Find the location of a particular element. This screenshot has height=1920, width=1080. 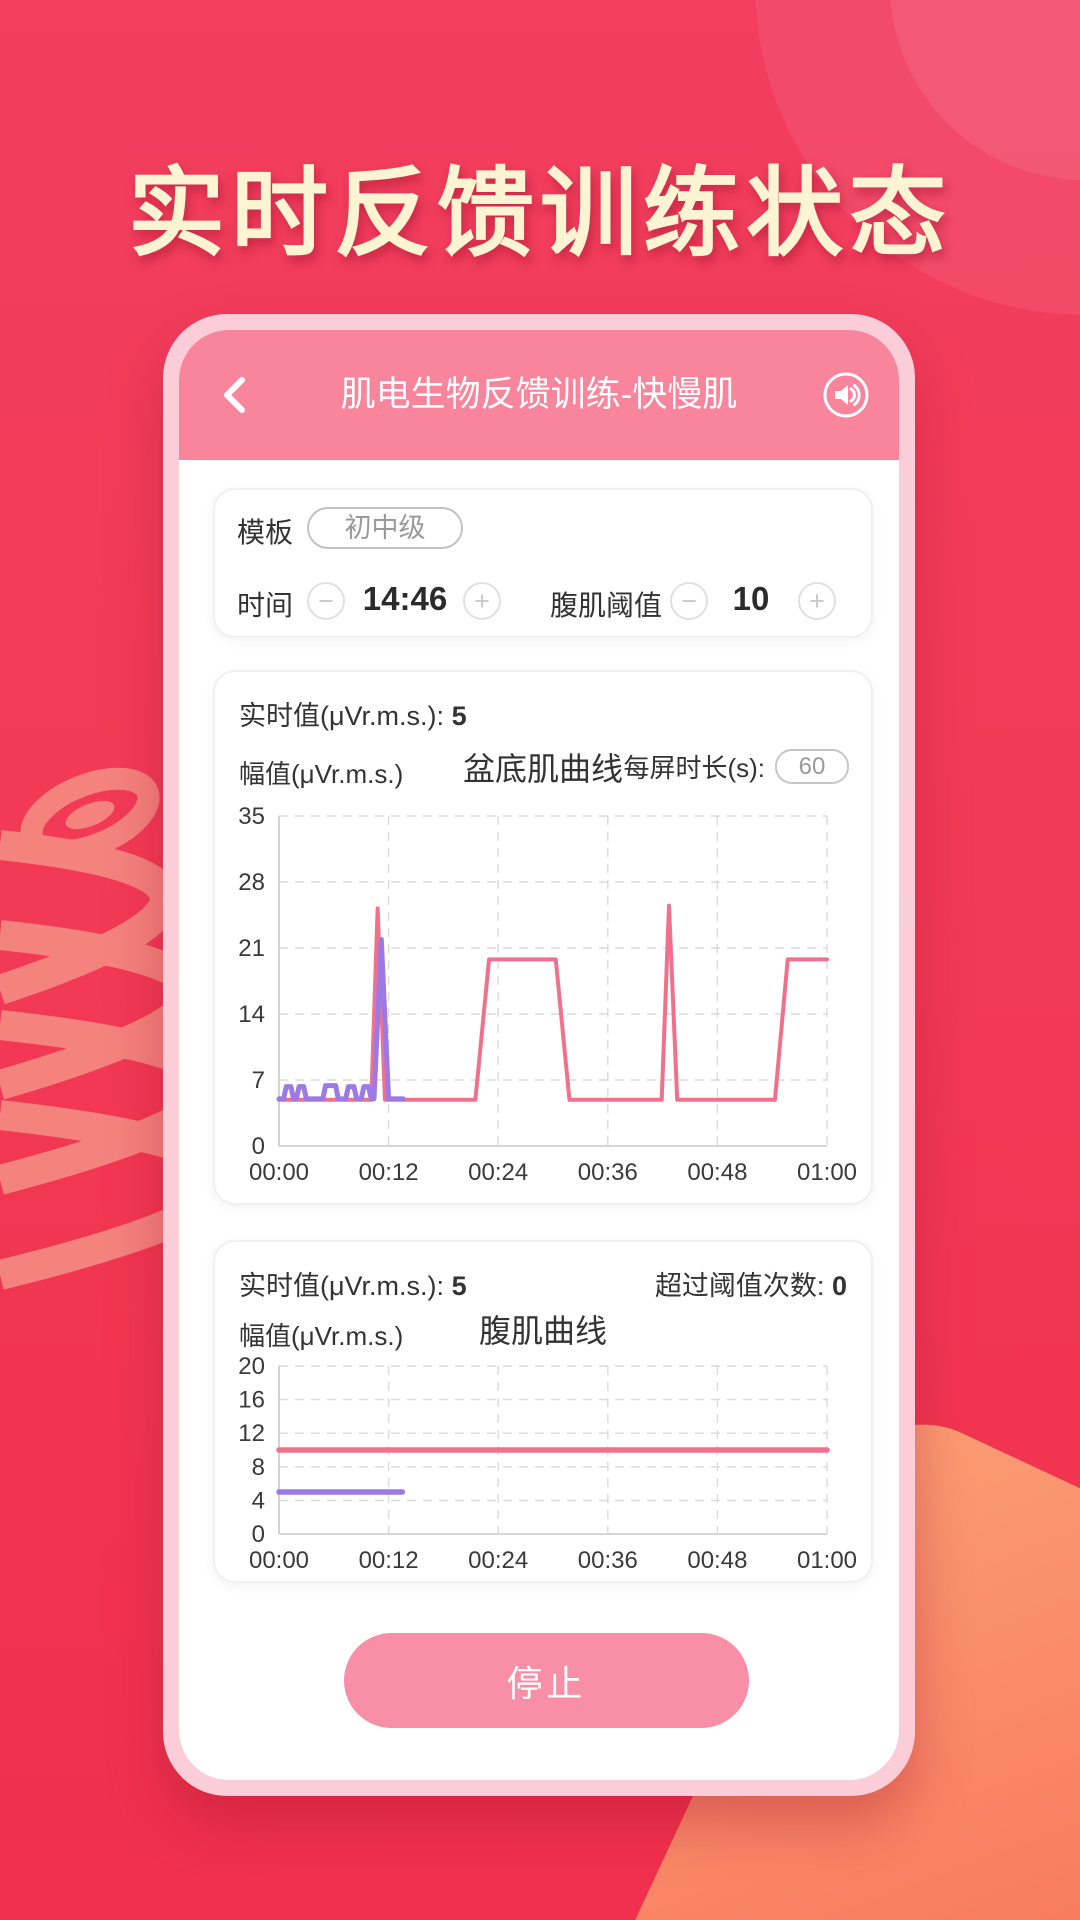

over-threshold-row: 超过阈值次数: 0 is located at coordinates (751, 1283).